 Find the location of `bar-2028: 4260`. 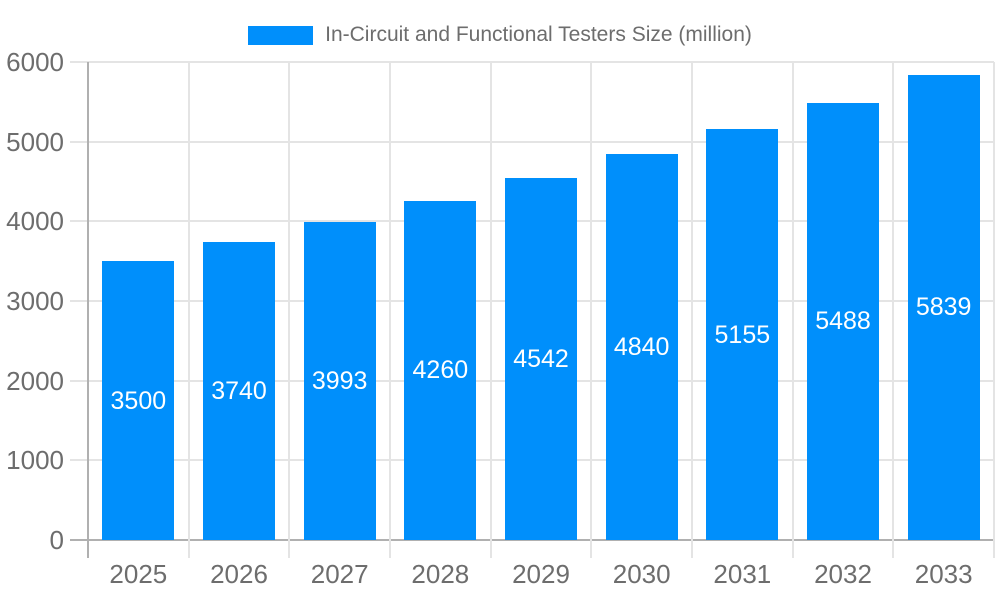

bar-2028: 4260 is located at coordinates (440, 370).